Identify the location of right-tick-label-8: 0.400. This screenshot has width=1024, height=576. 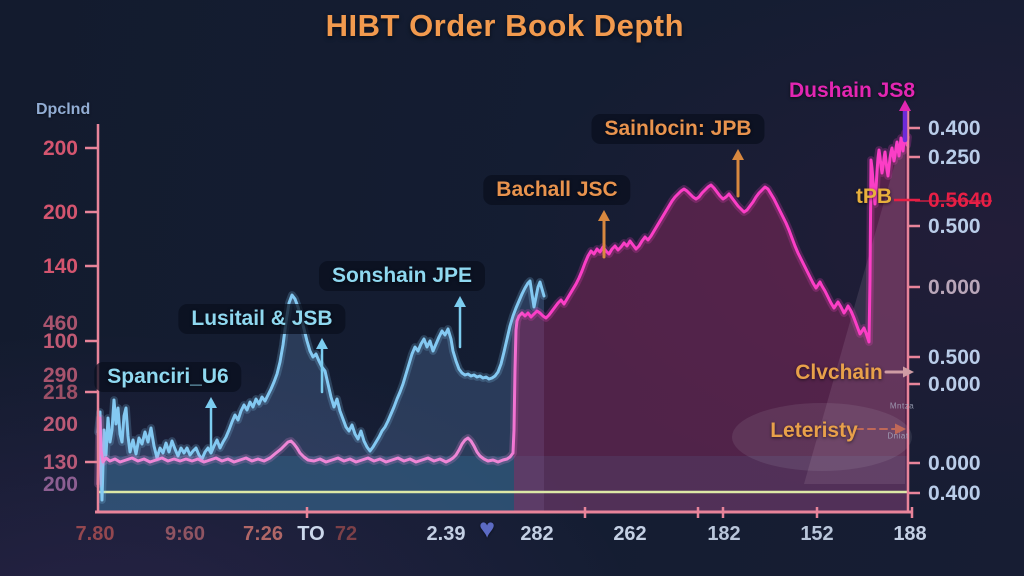
(954, 493).